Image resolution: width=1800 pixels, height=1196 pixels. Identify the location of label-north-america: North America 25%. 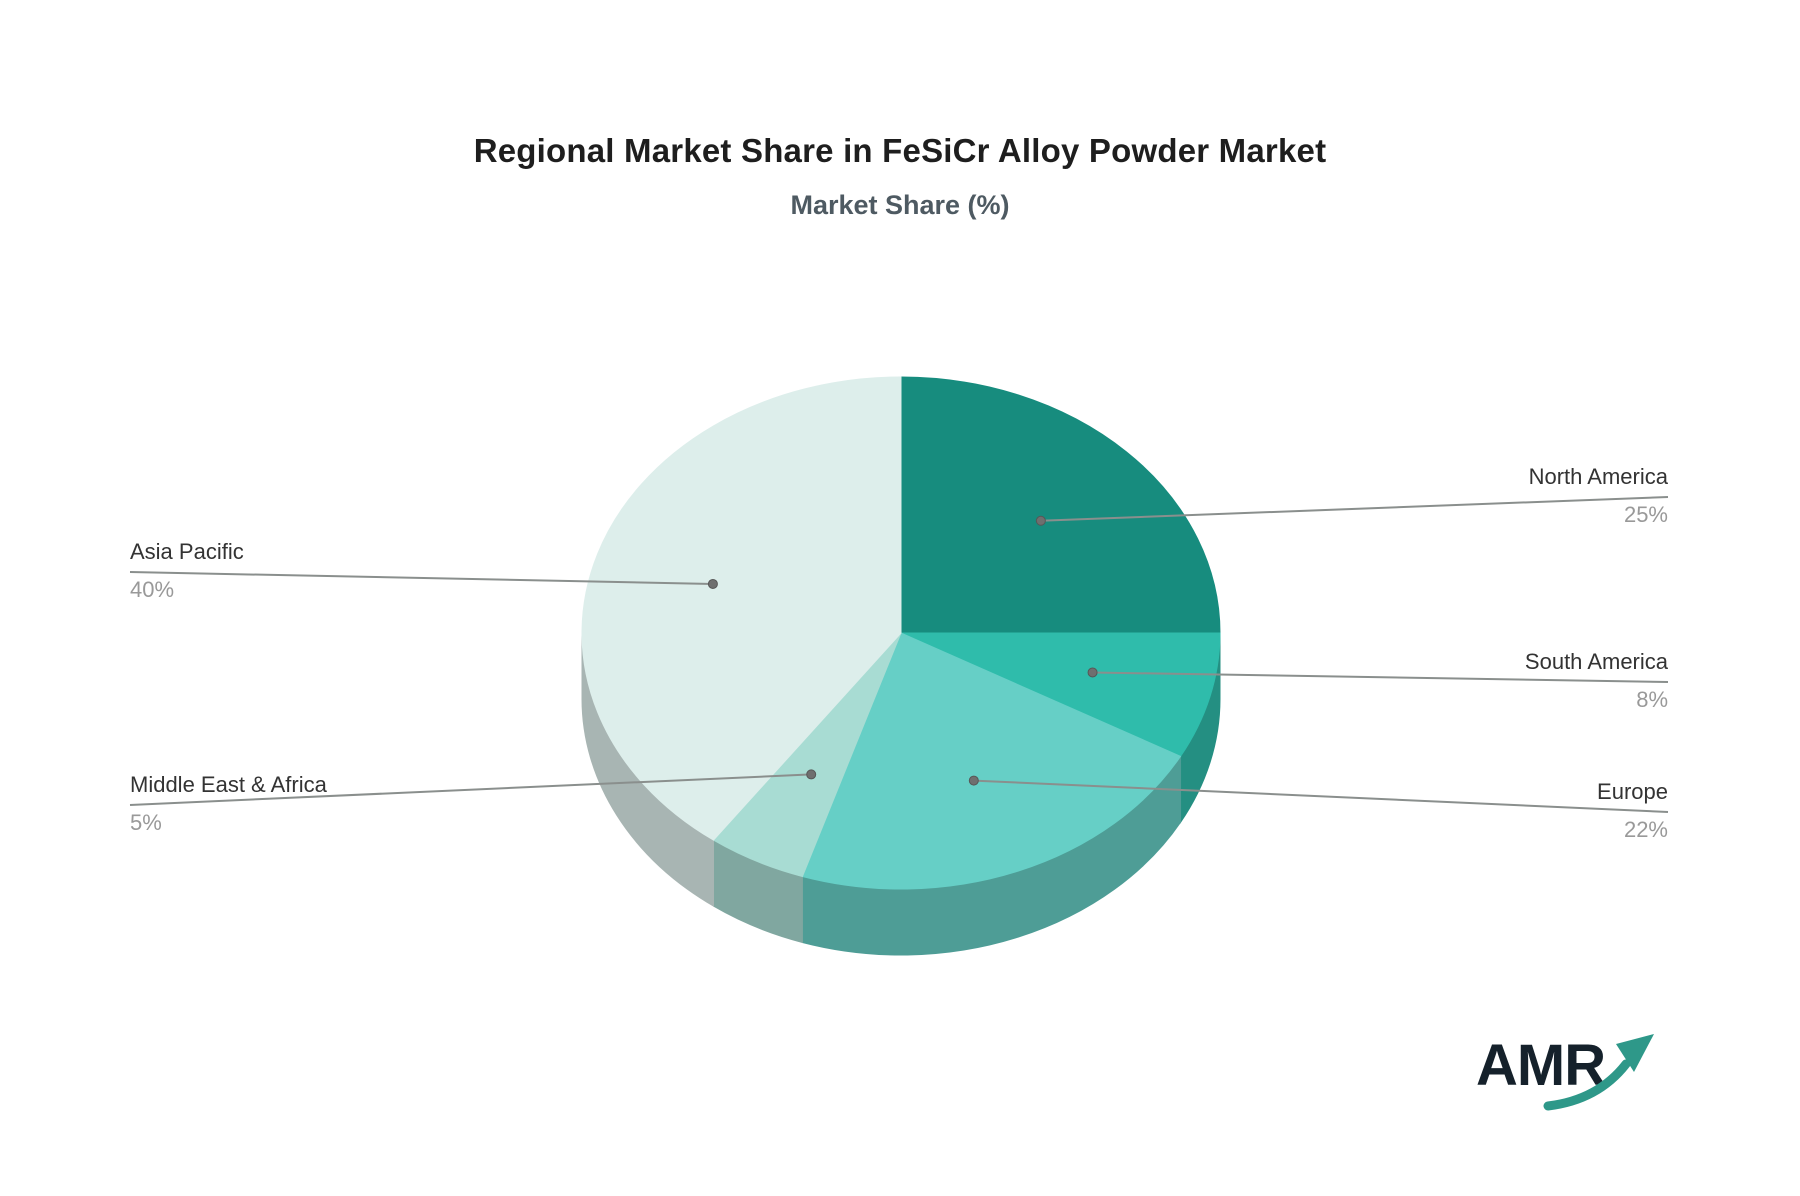
(1598, 496).